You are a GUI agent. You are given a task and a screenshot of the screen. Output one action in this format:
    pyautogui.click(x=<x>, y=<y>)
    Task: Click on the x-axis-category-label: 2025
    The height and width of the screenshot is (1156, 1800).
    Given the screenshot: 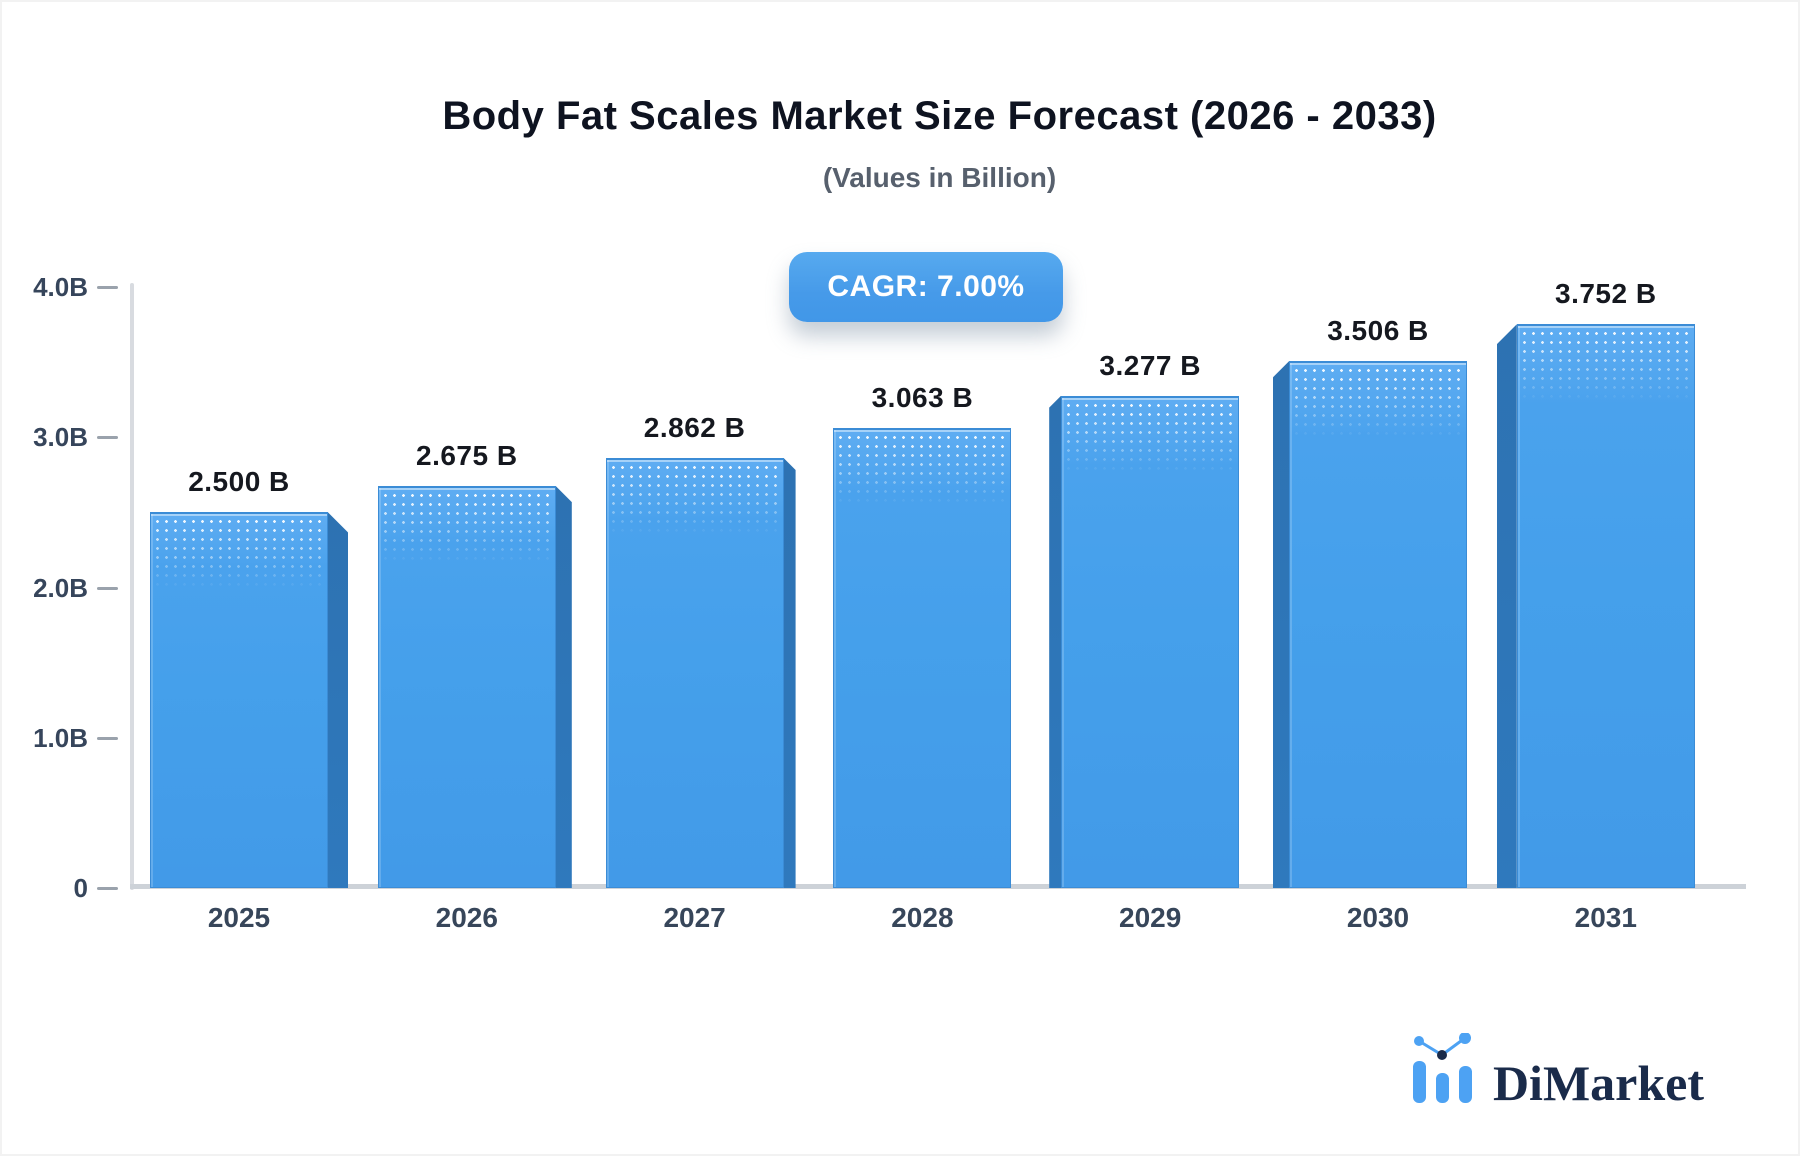 What is the action you would take?
    pyautogui.click(x=239, y=917)
    